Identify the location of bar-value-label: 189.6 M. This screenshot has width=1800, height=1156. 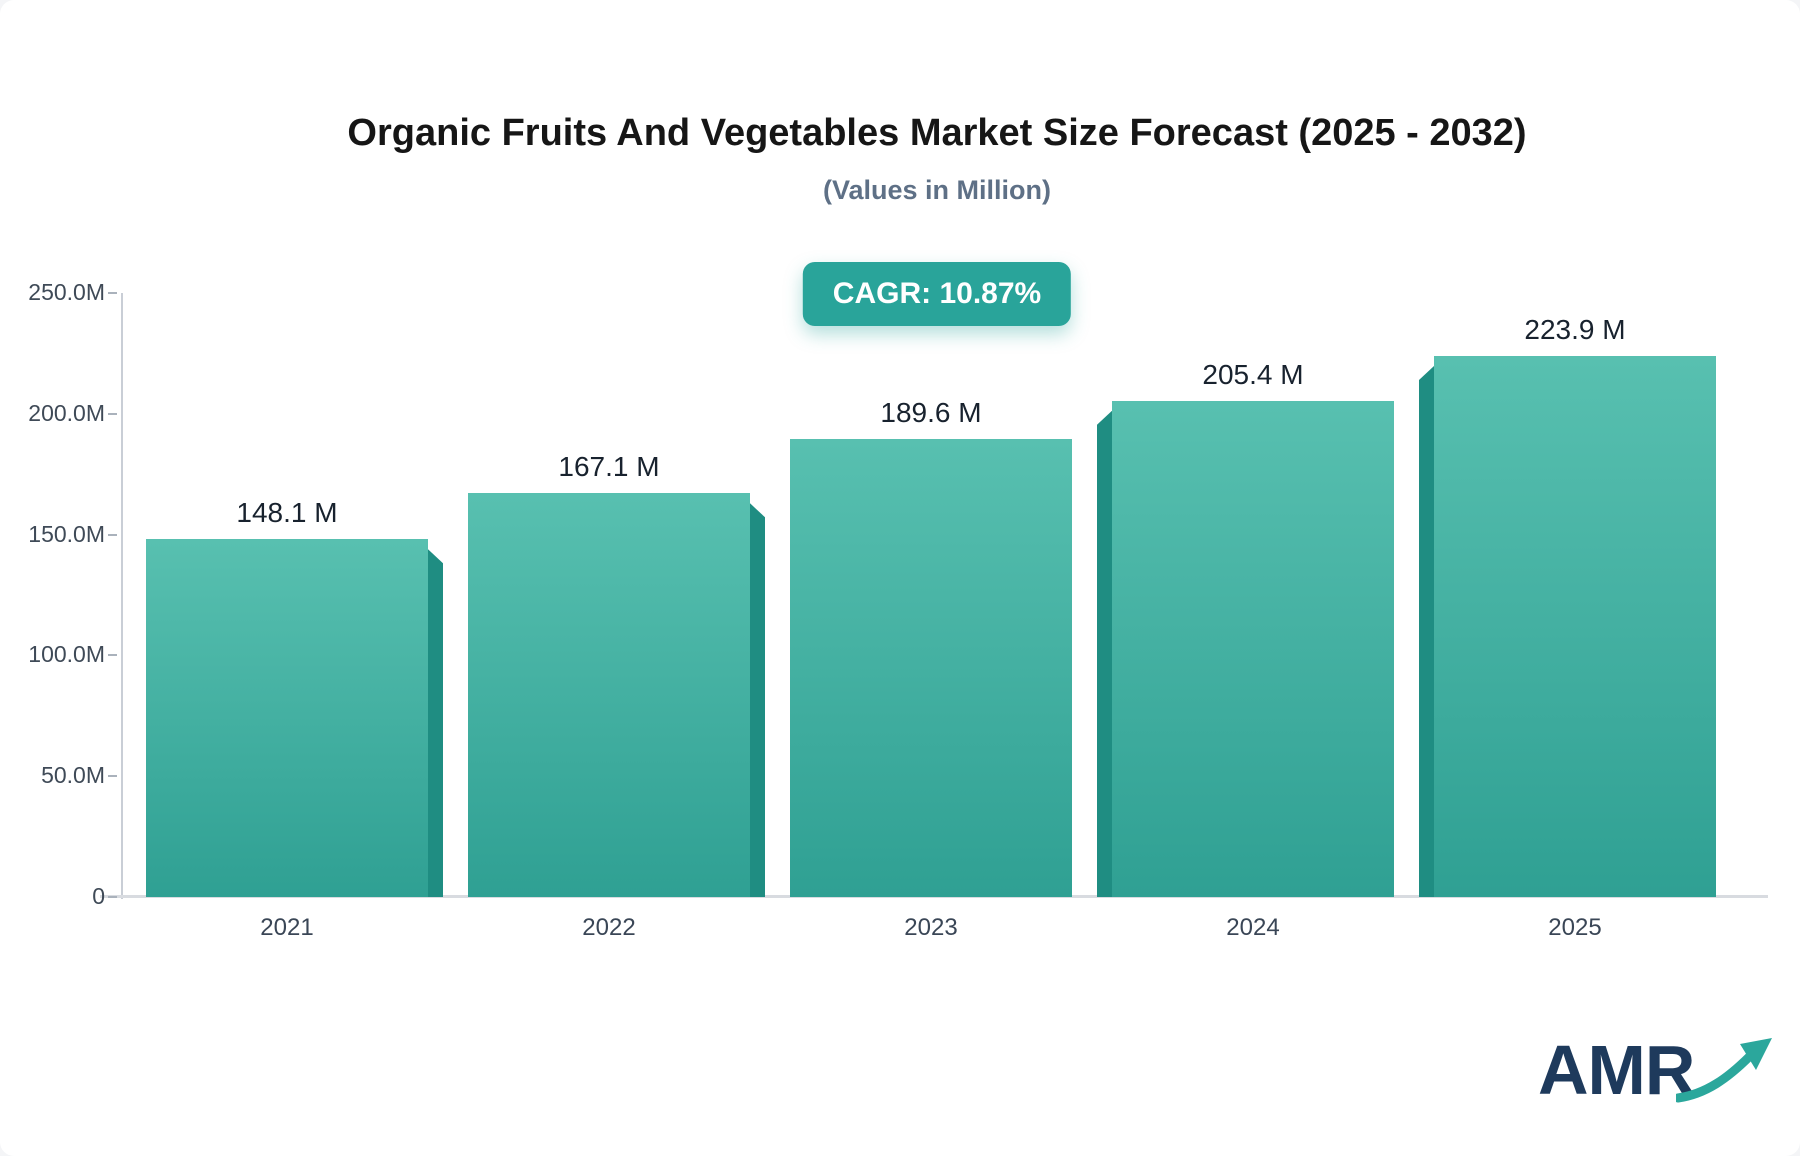
(931, 412).